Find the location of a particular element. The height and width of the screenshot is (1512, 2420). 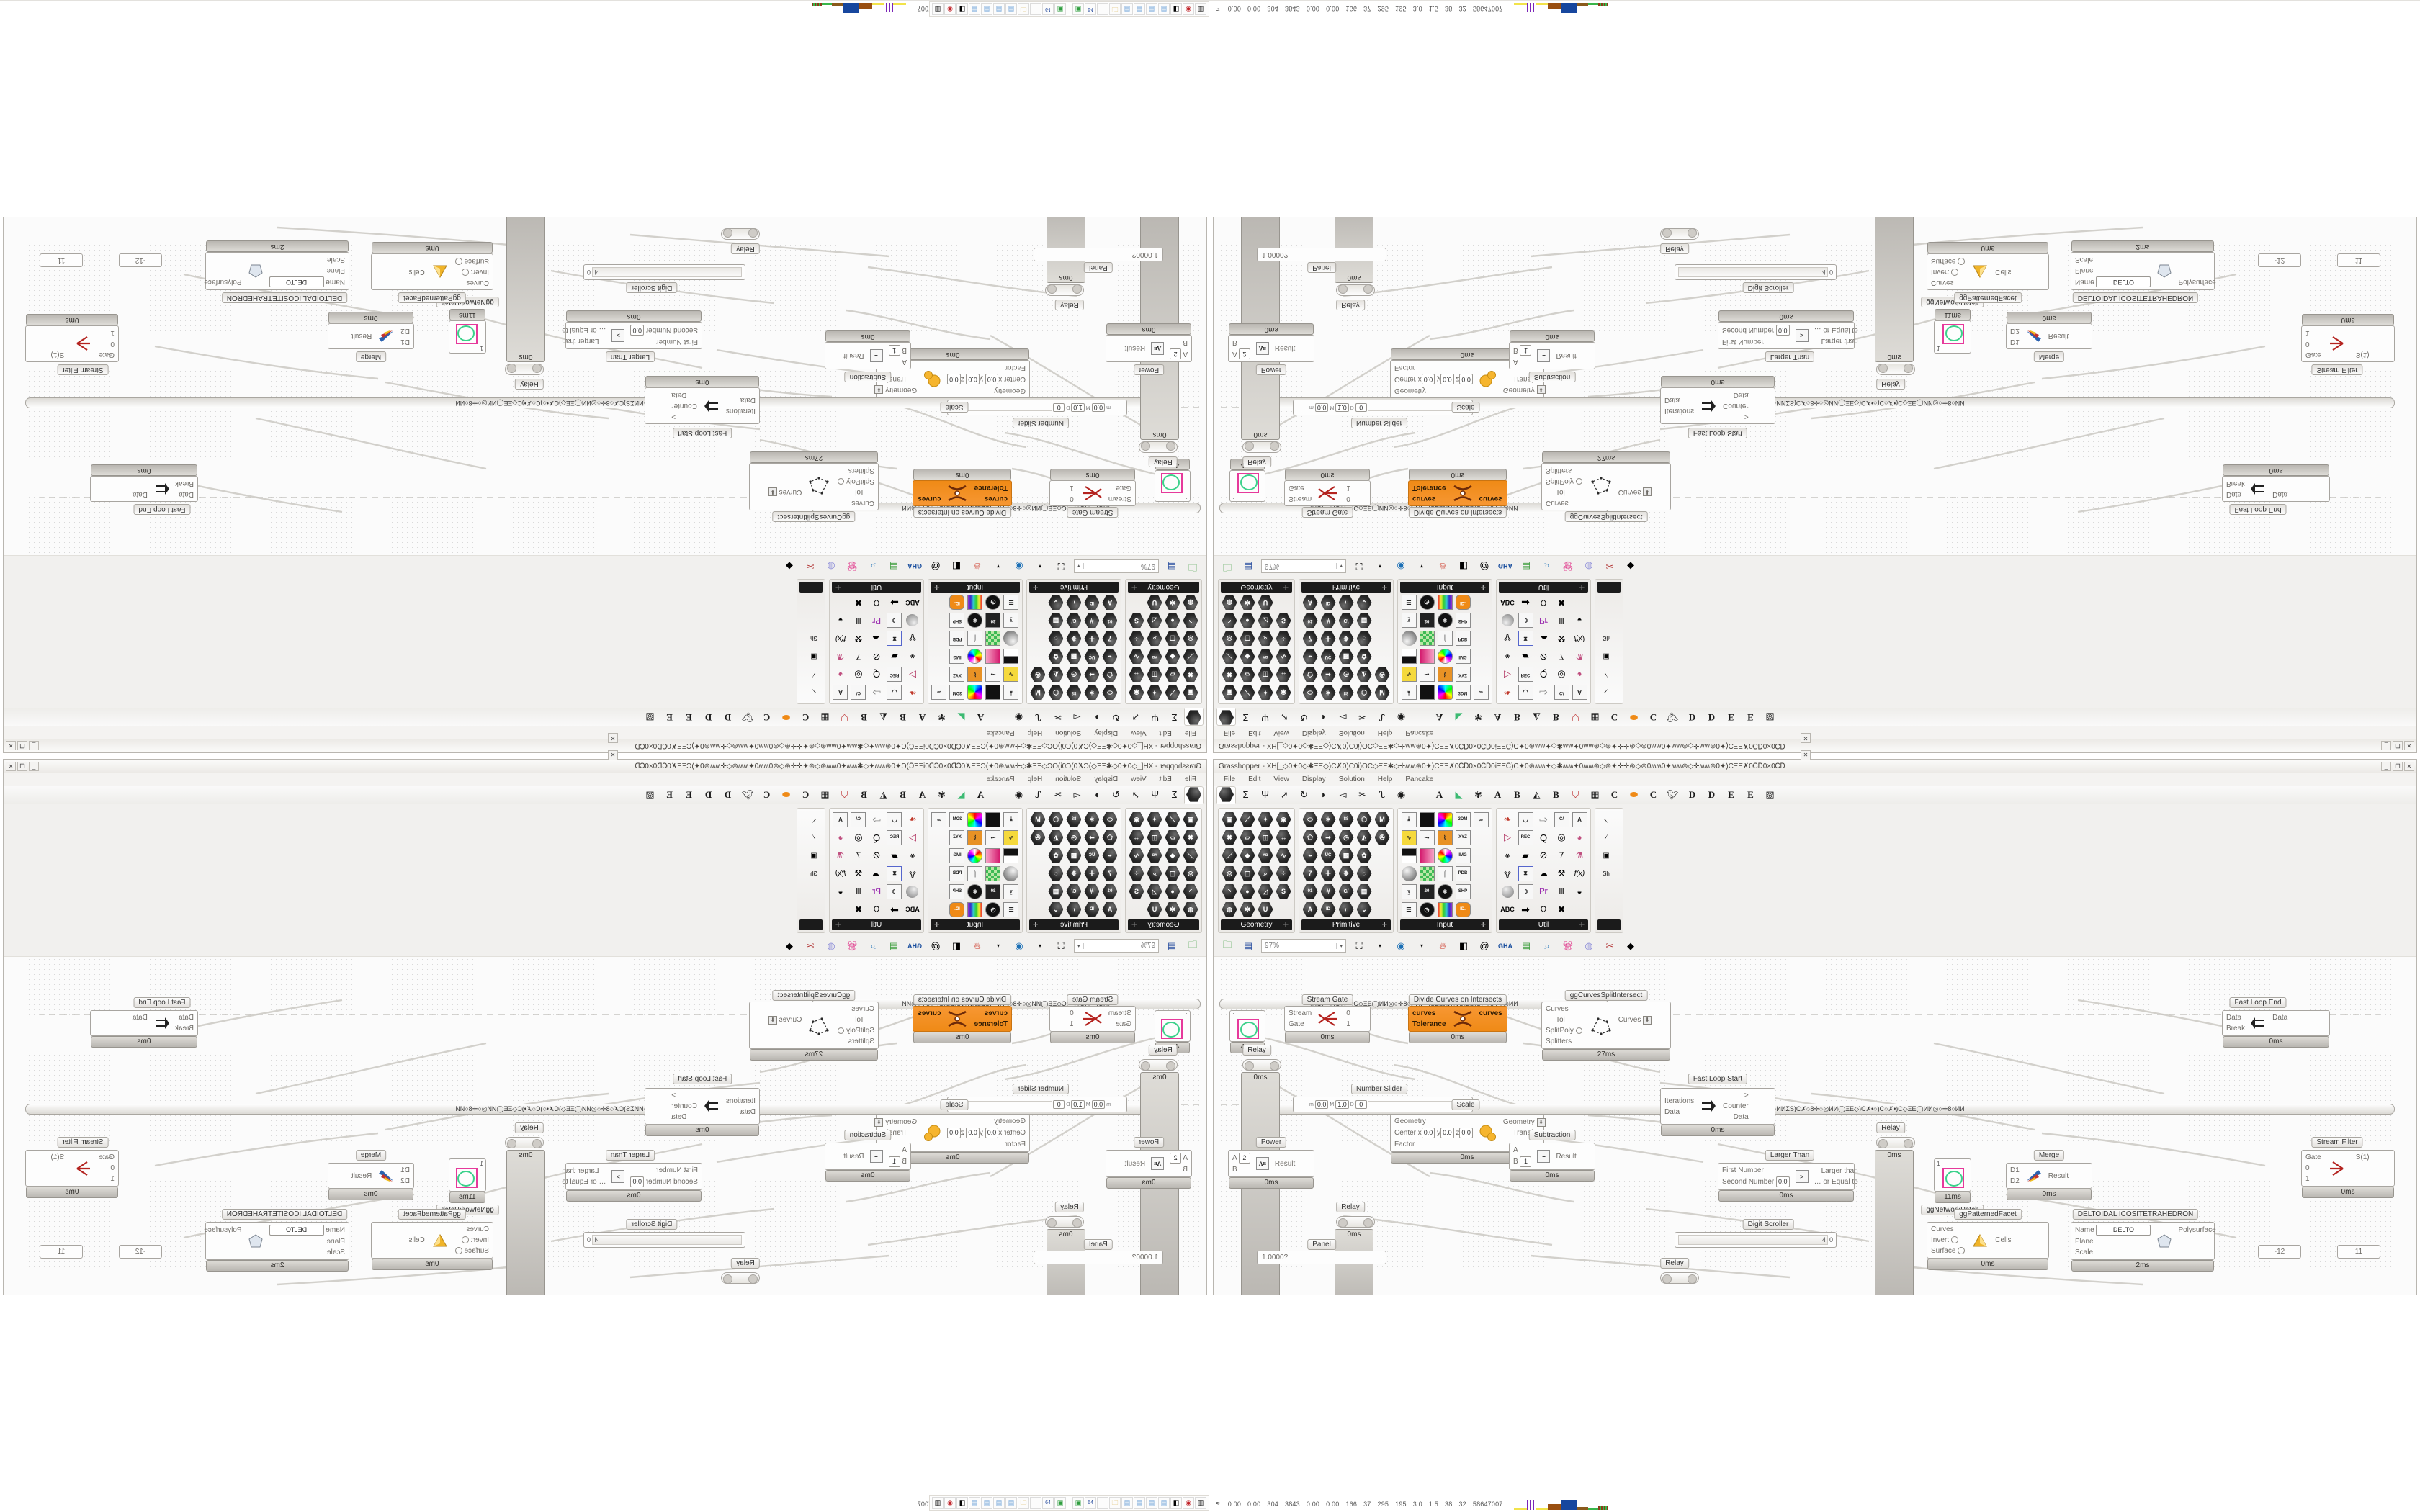

node-panel-bottom: Panel 1.0000? is located at coordinates (1321, 260).